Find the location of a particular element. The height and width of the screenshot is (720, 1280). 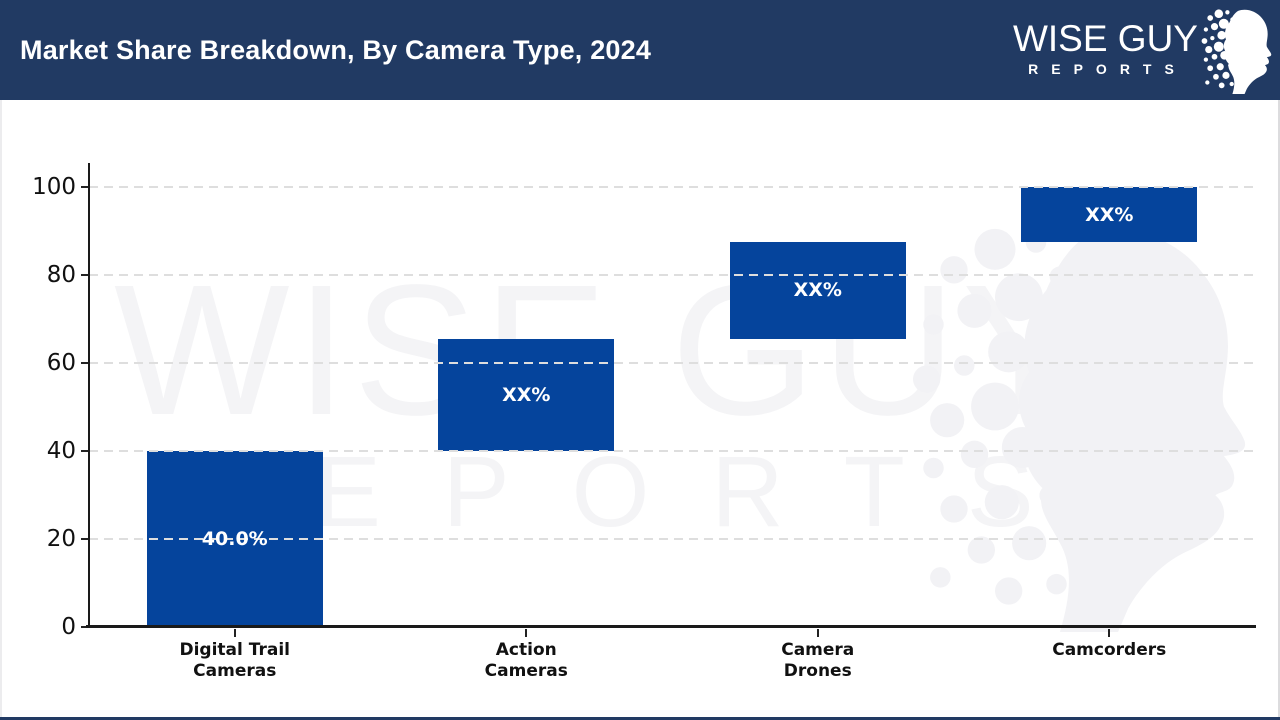

logo-subtitle: REPORTS is located at coordinates (1107, 69).